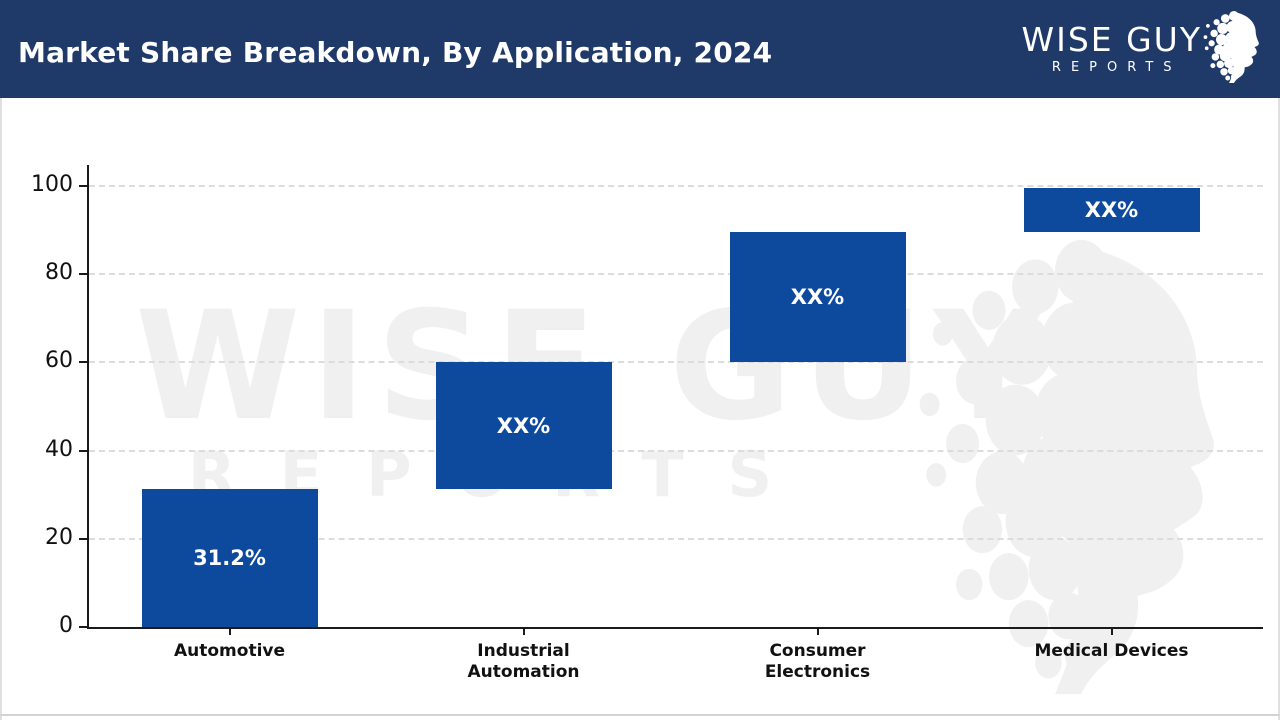 Image resolution: width=1280 pixels, height=720 pixels. I want to click on bar-industrial-automation: XX%, so click(523, 426).